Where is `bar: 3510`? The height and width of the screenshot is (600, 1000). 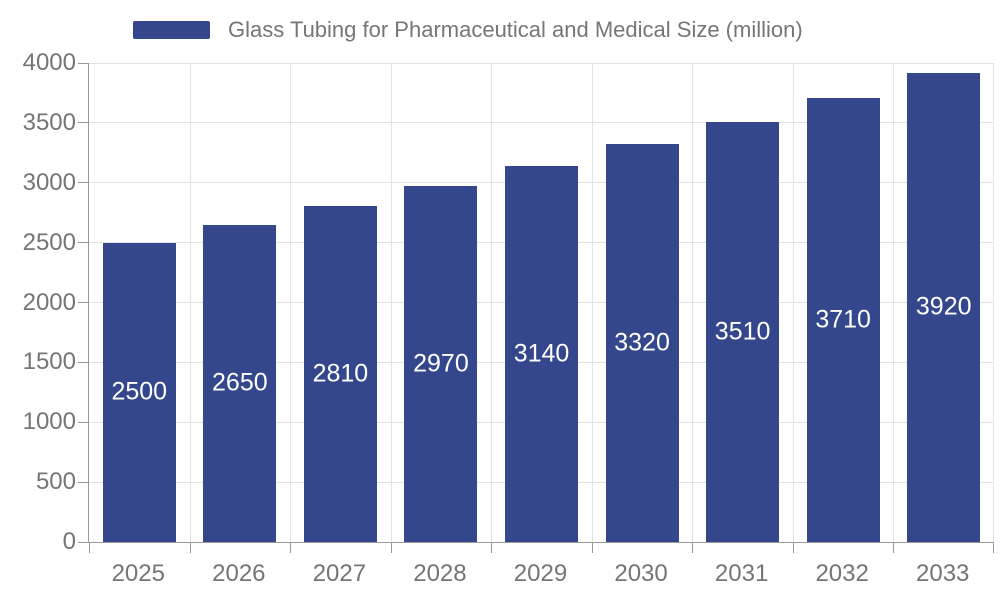 bar: 3510 is located at coordinates (743, 331).